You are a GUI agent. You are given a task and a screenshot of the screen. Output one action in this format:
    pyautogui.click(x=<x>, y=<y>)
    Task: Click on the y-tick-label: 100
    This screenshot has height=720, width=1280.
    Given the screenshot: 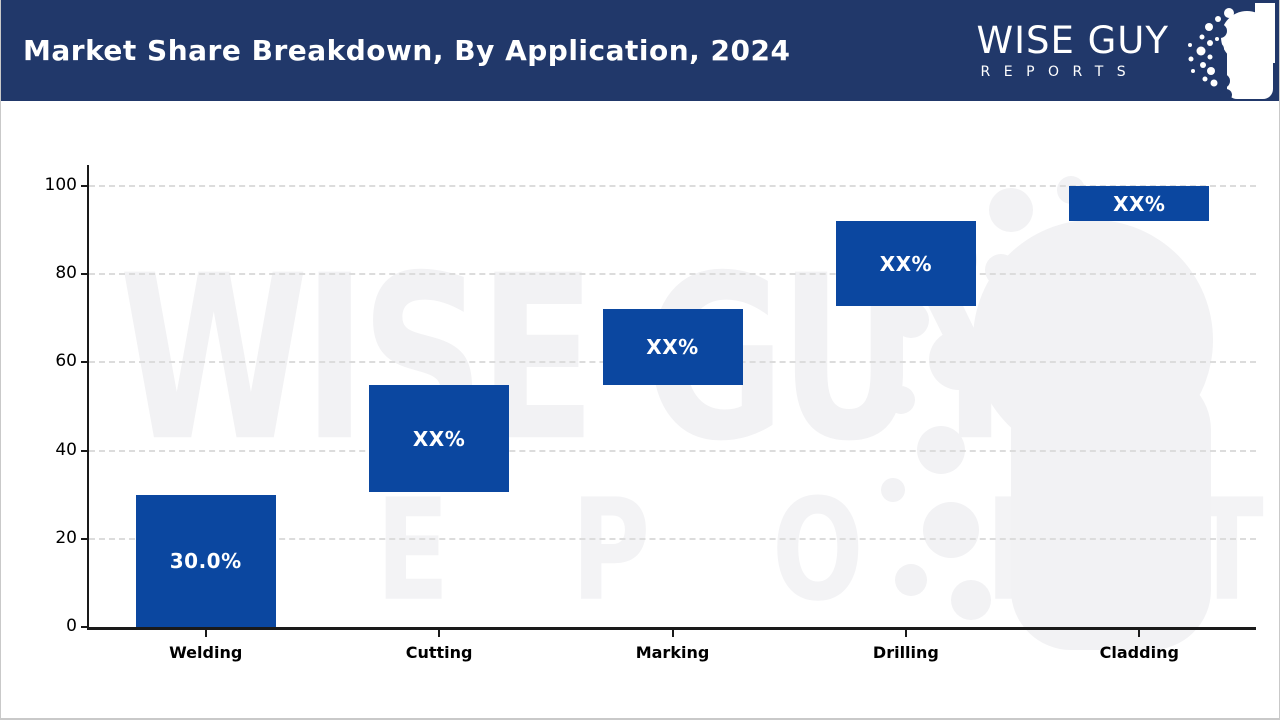 What is the action you would take?
    pyautogui.click(x=60, y=185)
    